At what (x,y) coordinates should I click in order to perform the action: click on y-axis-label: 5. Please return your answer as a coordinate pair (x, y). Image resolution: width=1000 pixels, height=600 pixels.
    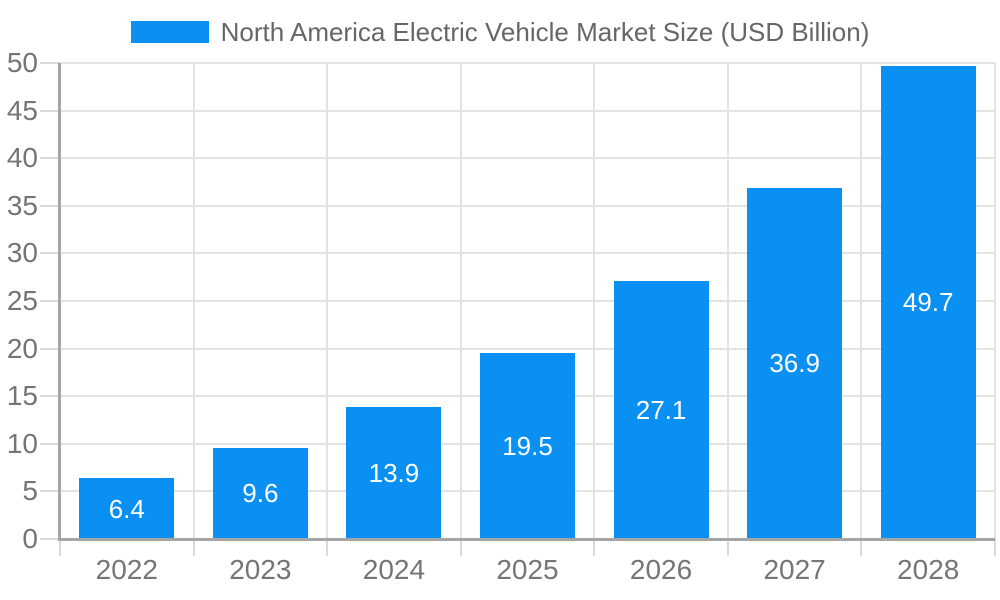
    Looking at the image, I should click on (30, 491).